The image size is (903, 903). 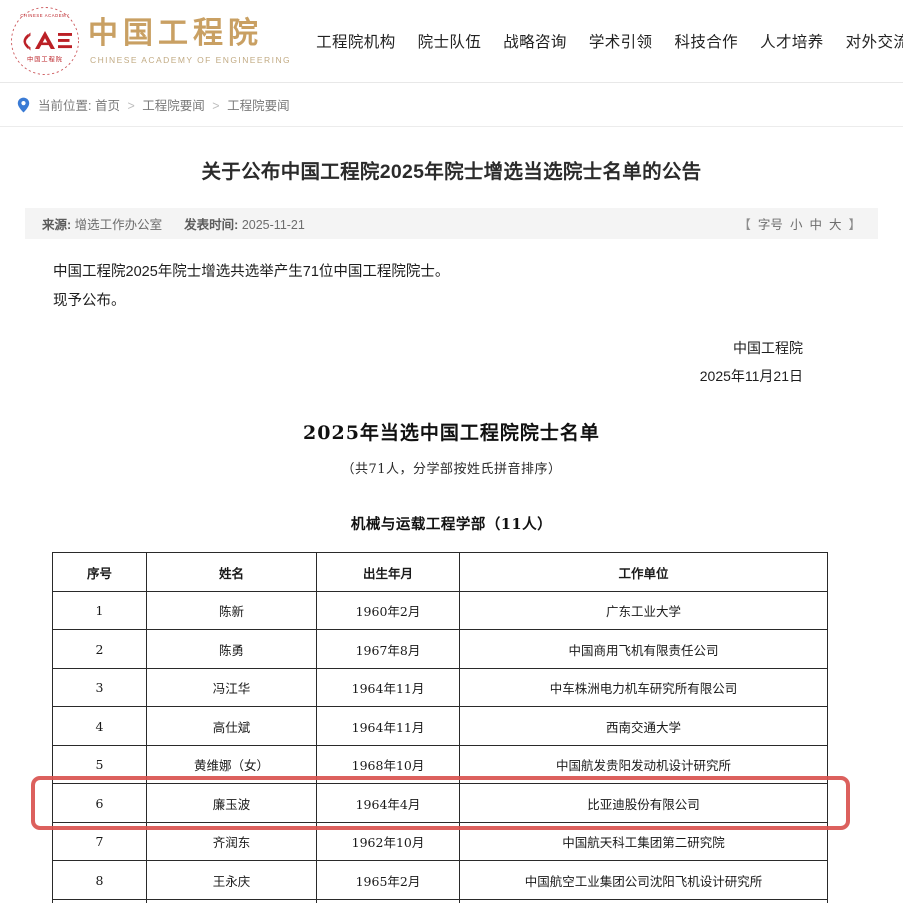 I want to click on fontsize-large-button: 大, so click(x=835, y=225).